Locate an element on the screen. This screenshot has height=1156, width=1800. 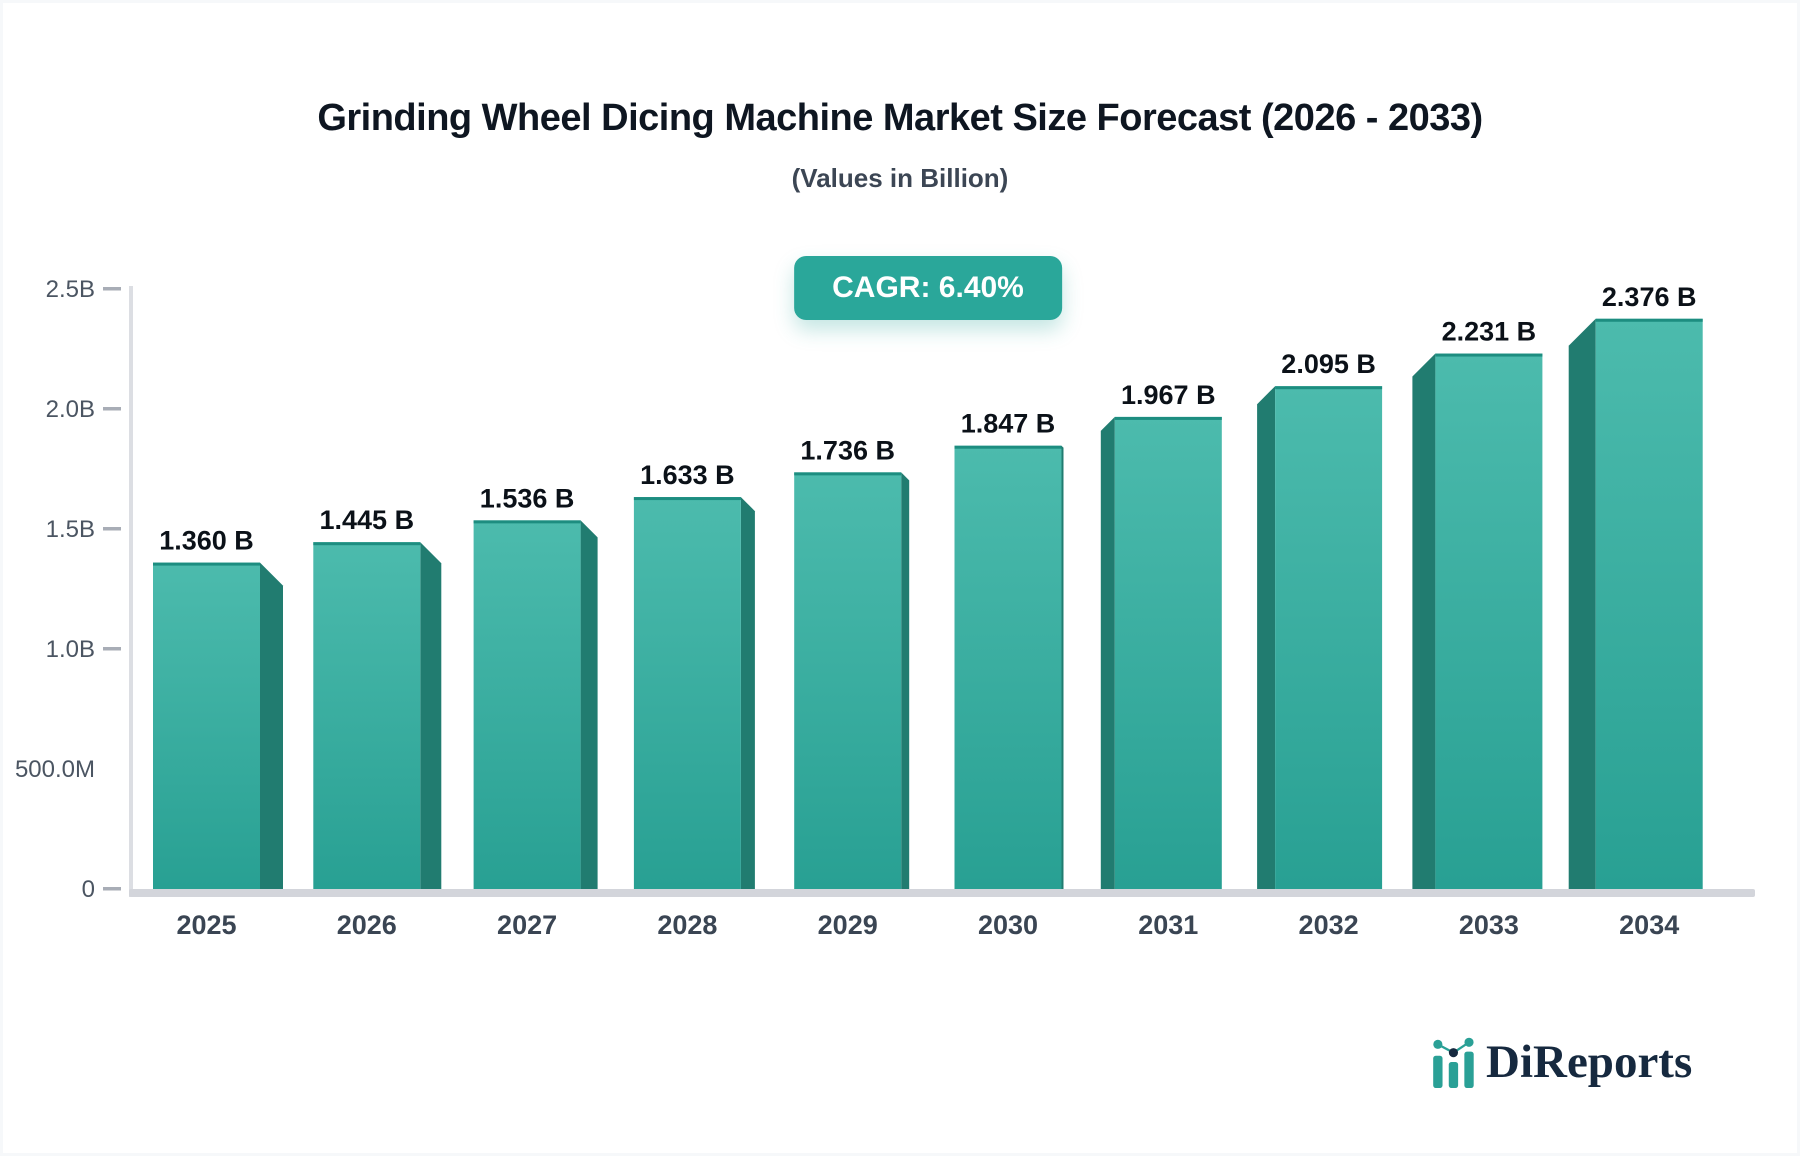
x-axis-label: 2025 is located at coordinates (206, 925).